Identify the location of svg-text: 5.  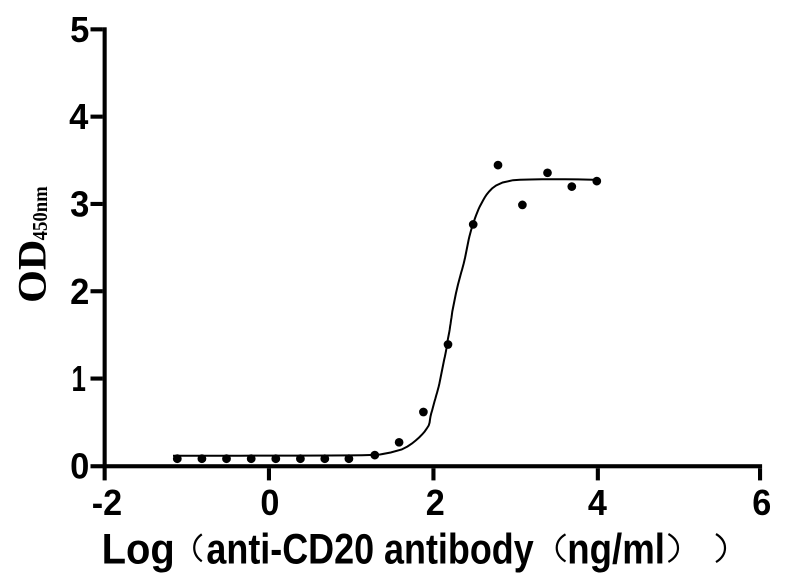
(79, 30).